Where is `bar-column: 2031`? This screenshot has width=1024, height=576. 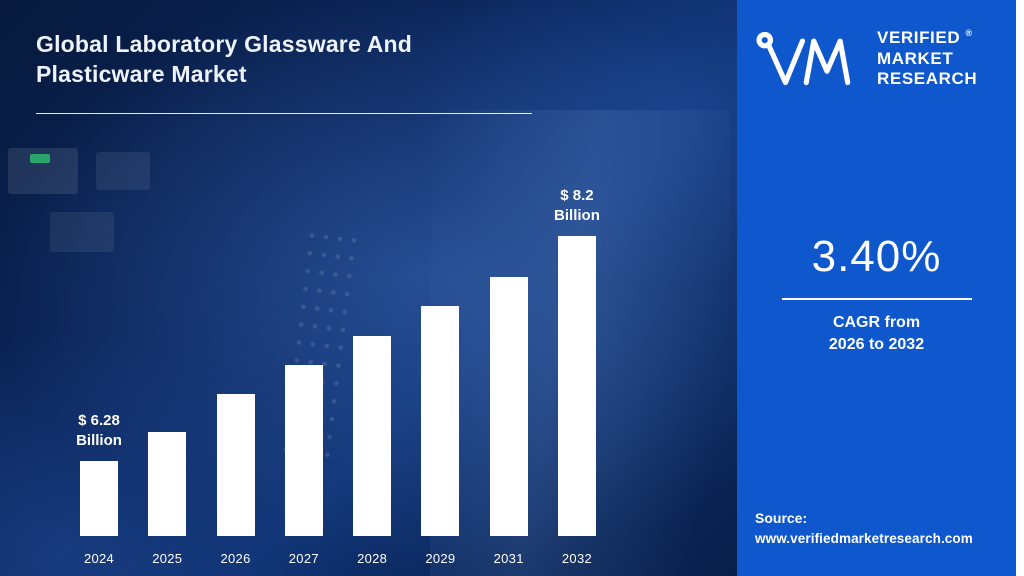 bar-column: 2031 is located at coordinates (509, 386).